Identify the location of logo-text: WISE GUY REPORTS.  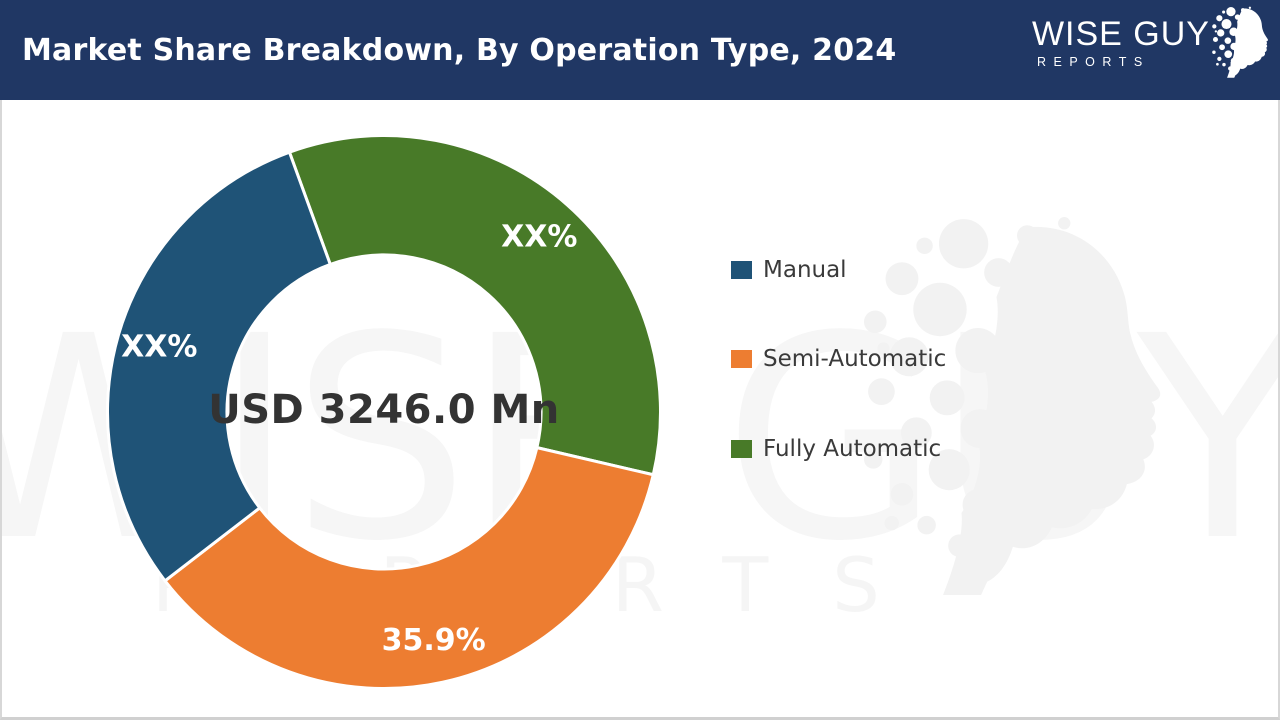
(1121, 42).